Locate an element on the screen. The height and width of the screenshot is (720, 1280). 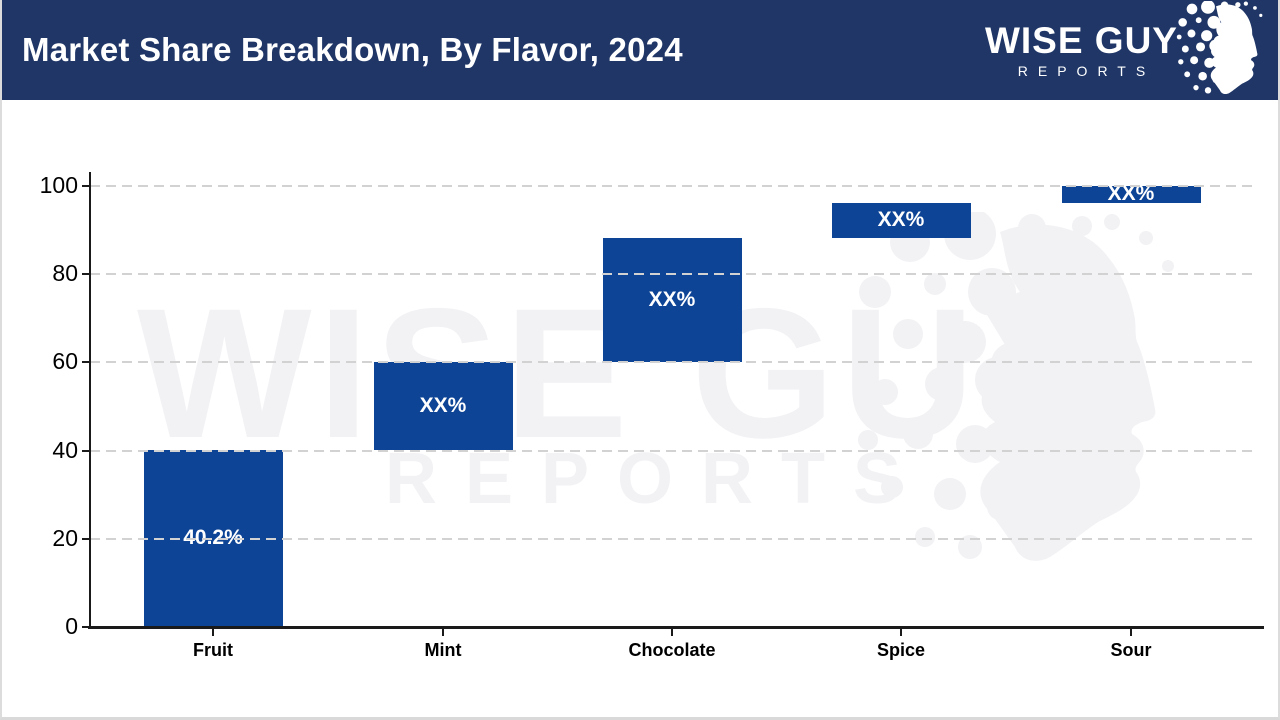
bar-spice: XX% is located at coordinates (901, 220).